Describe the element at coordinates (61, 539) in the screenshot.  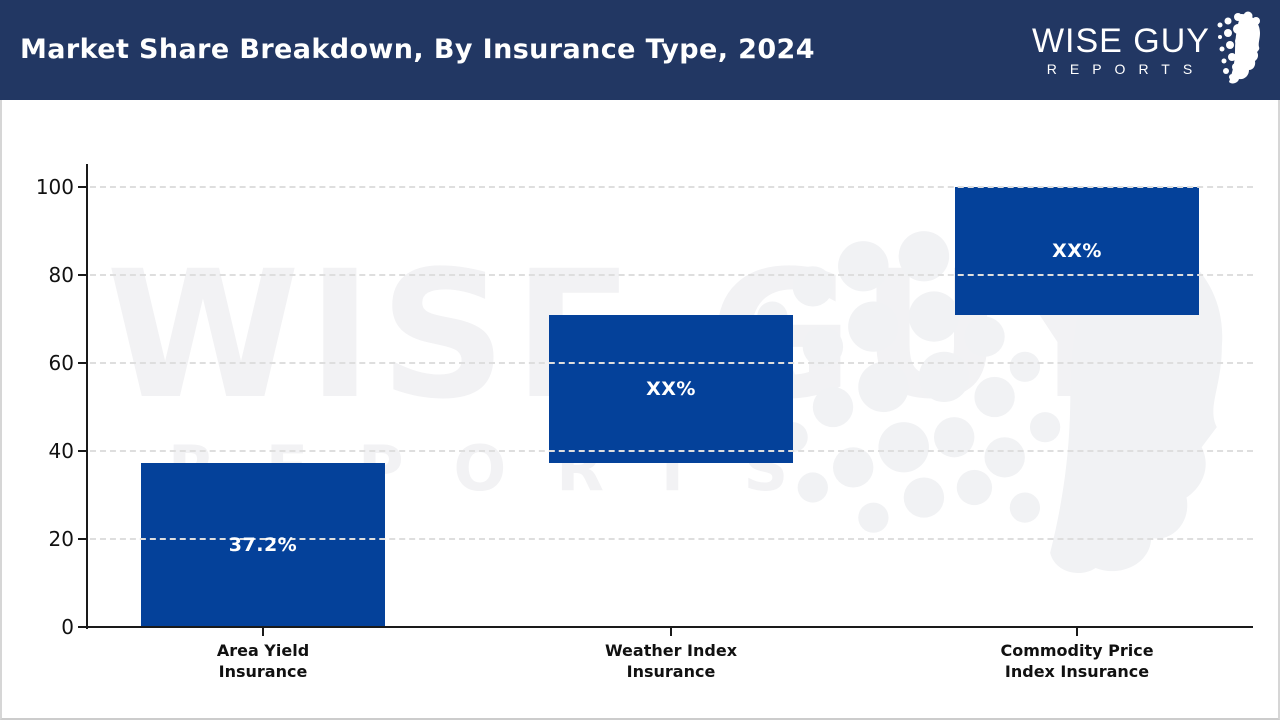
I see `y-tick-label: 20` at that location.